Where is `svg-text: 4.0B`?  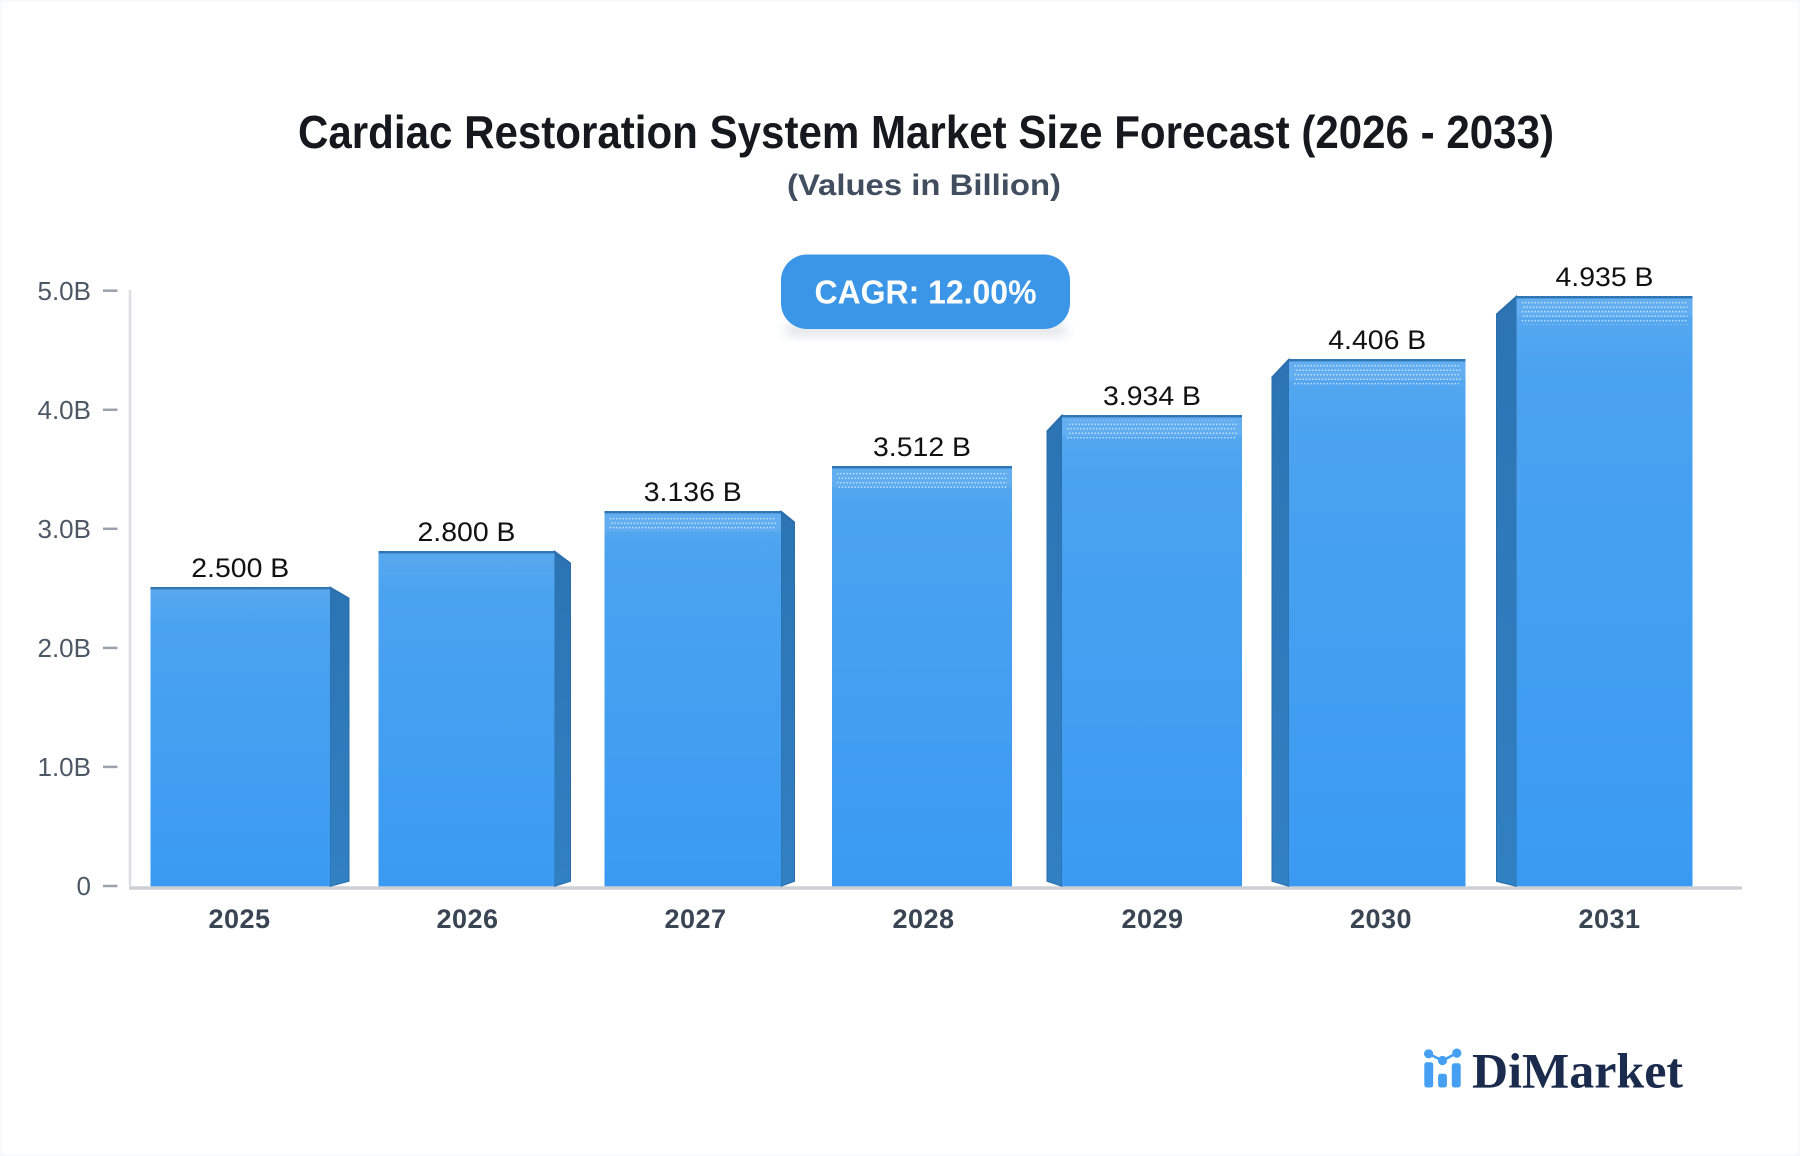 svg-text: 4.0B is located at coordinates (65, 410).